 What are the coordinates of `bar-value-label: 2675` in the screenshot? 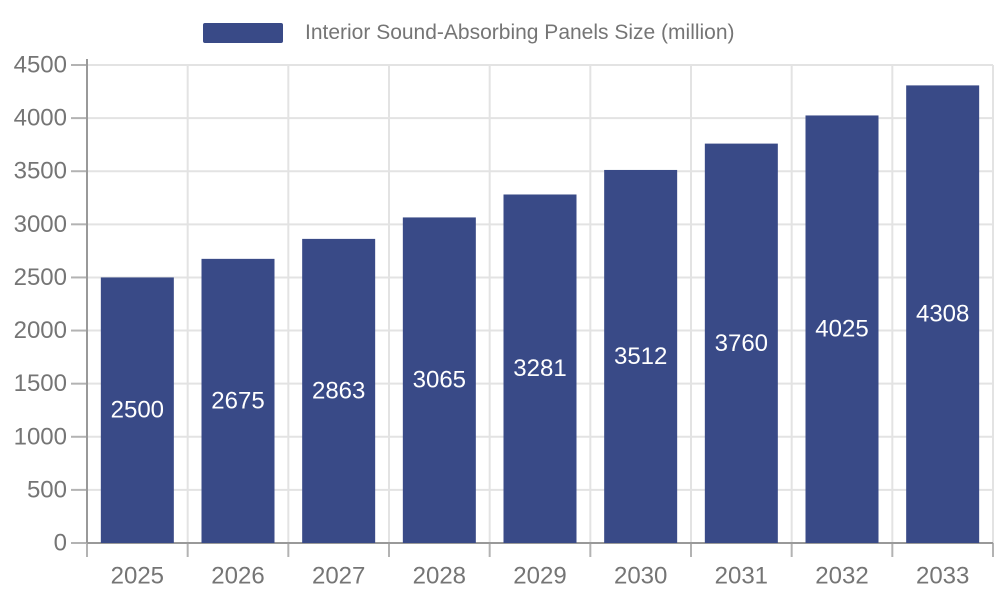 It's located at (237, 400).